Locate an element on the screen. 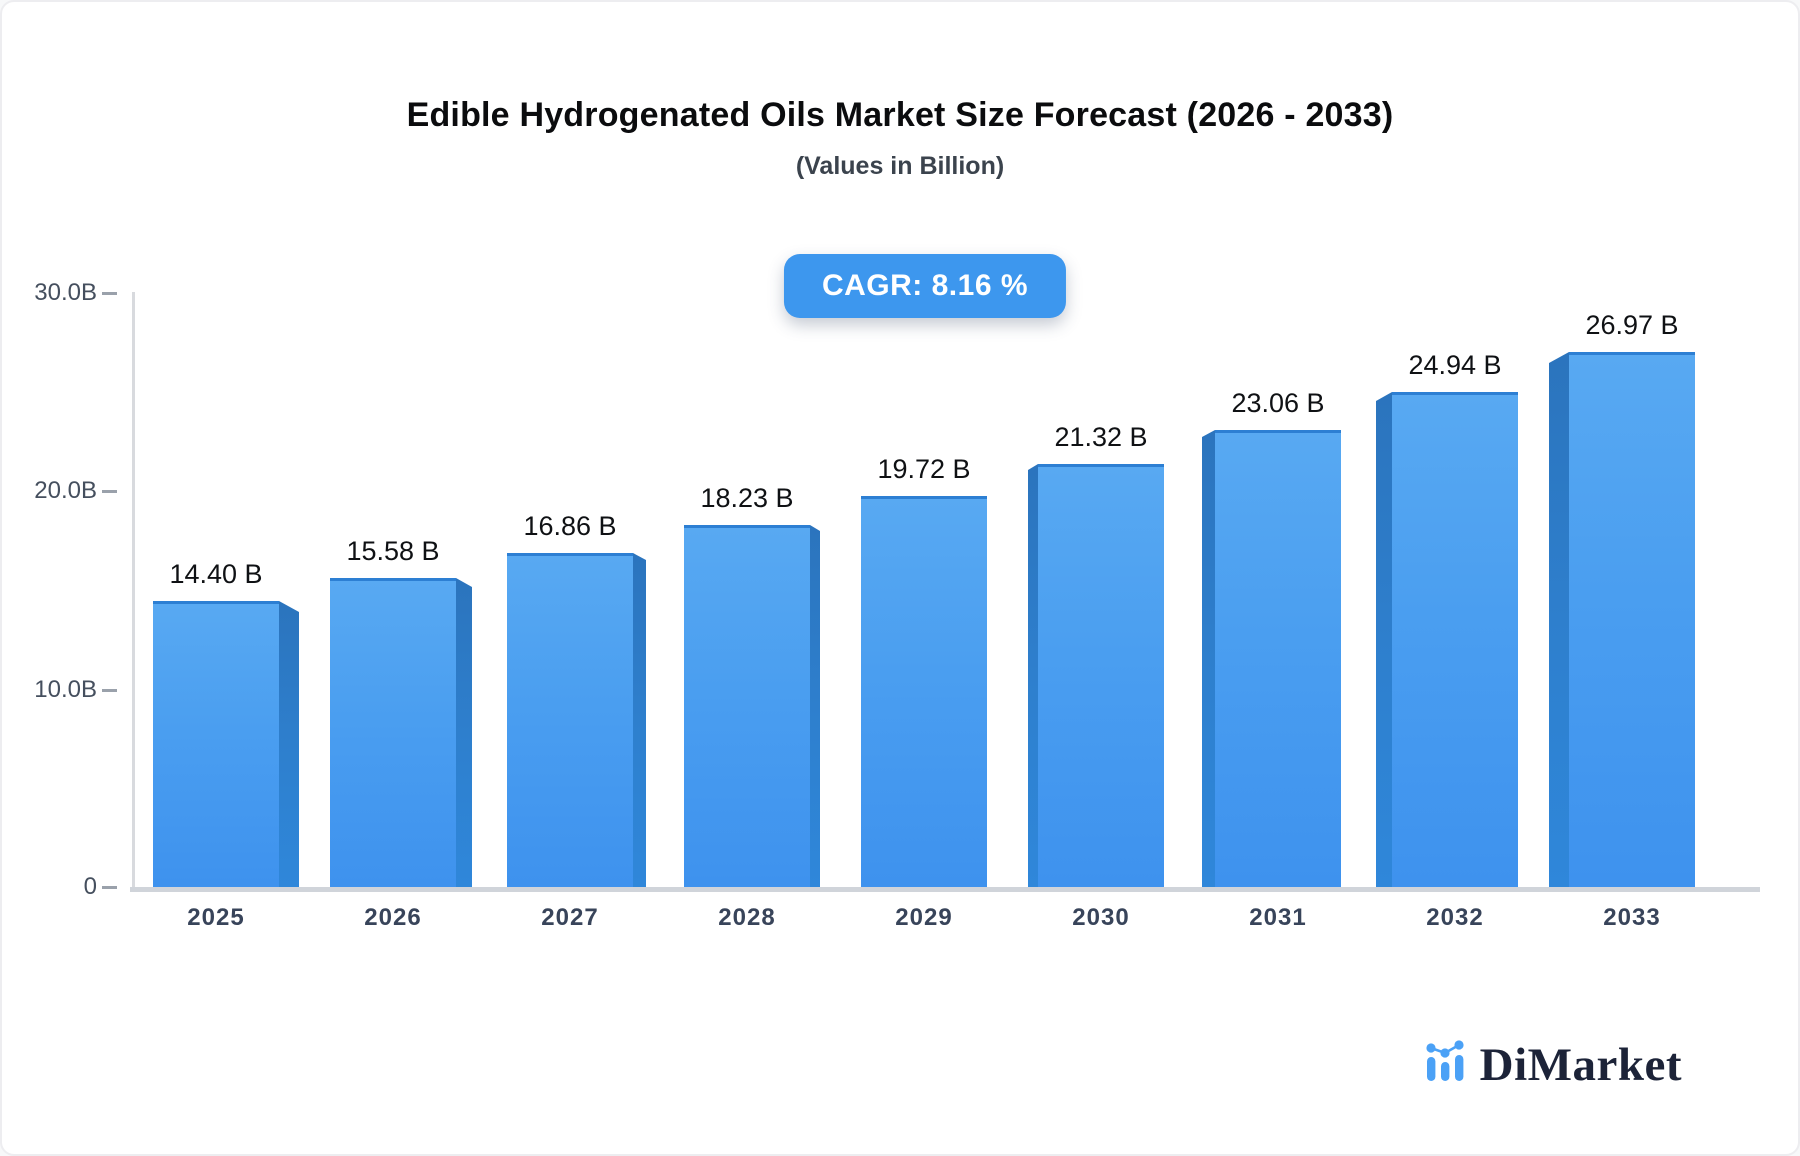 Image resolution: width=1800 pixels, height=1156 pixels. chart-subtitle: (Values in Billion) is located at coordinates (900, 166).